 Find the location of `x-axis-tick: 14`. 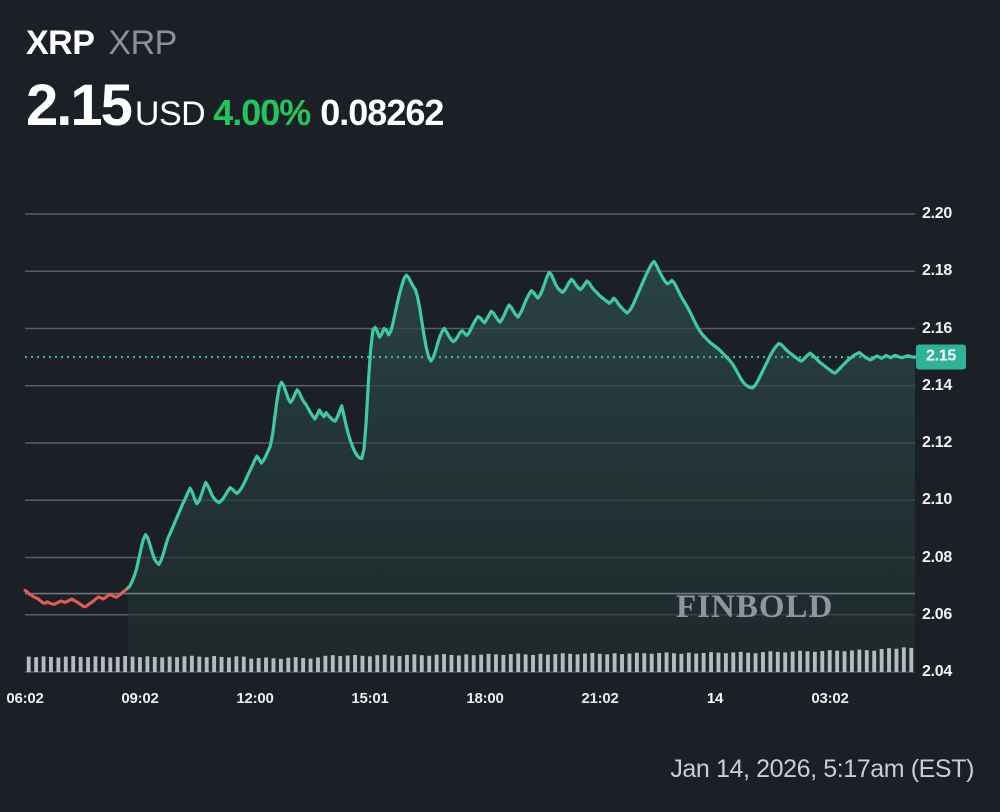

x-axis-tick: 14 is located at coordinates (715, 698).